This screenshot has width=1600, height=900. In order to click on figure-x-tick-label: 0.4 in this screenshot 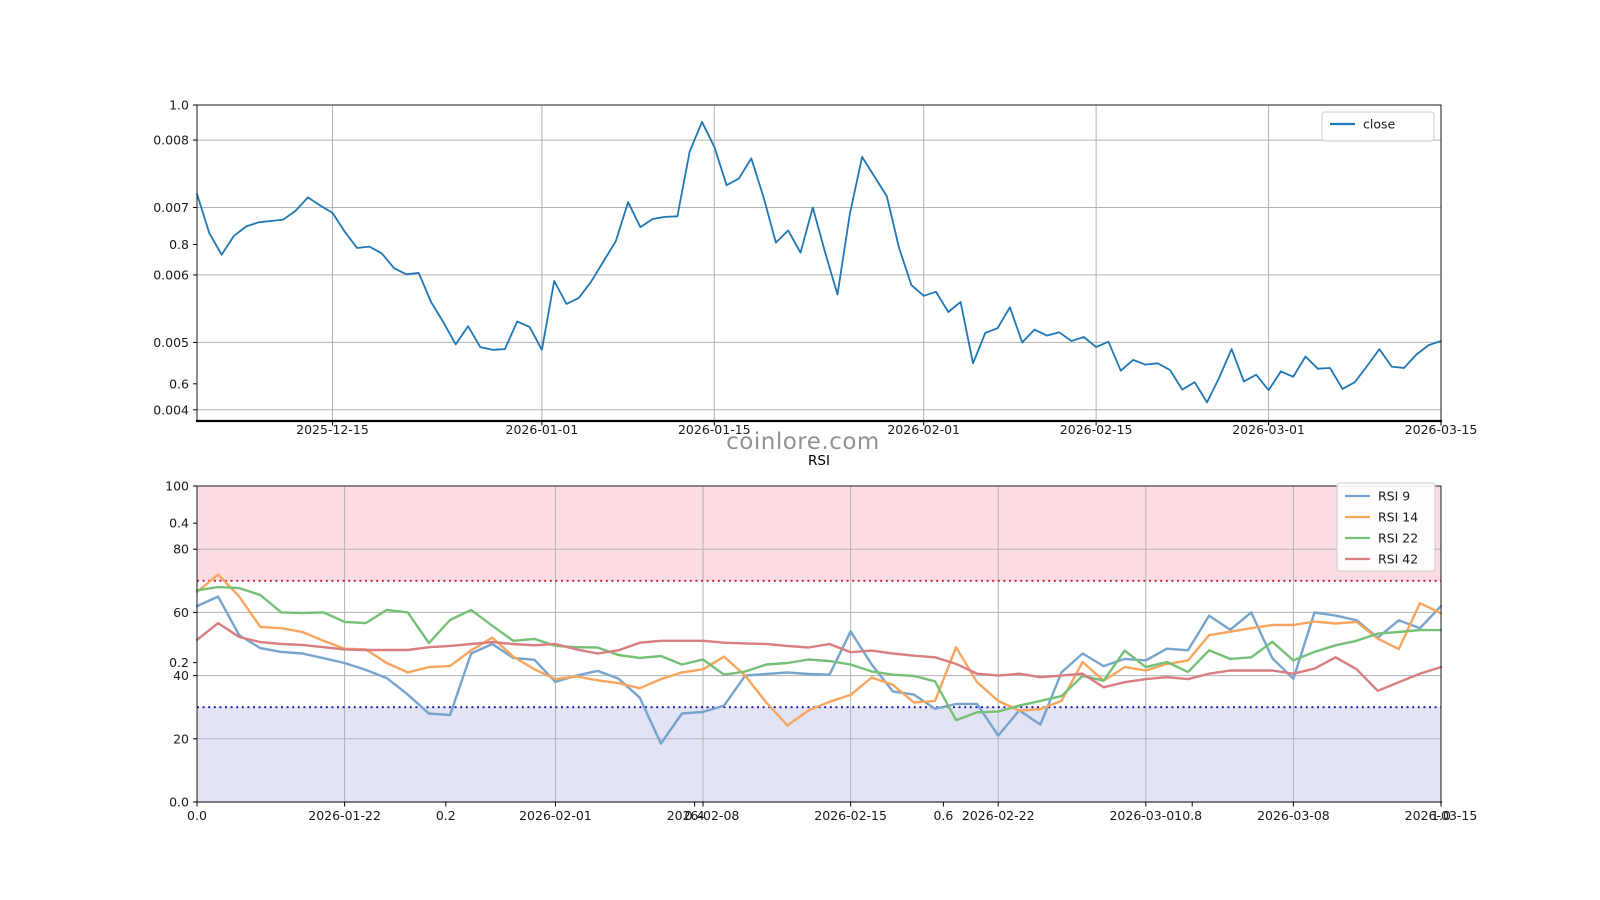, I will do `click(695, 815)`.